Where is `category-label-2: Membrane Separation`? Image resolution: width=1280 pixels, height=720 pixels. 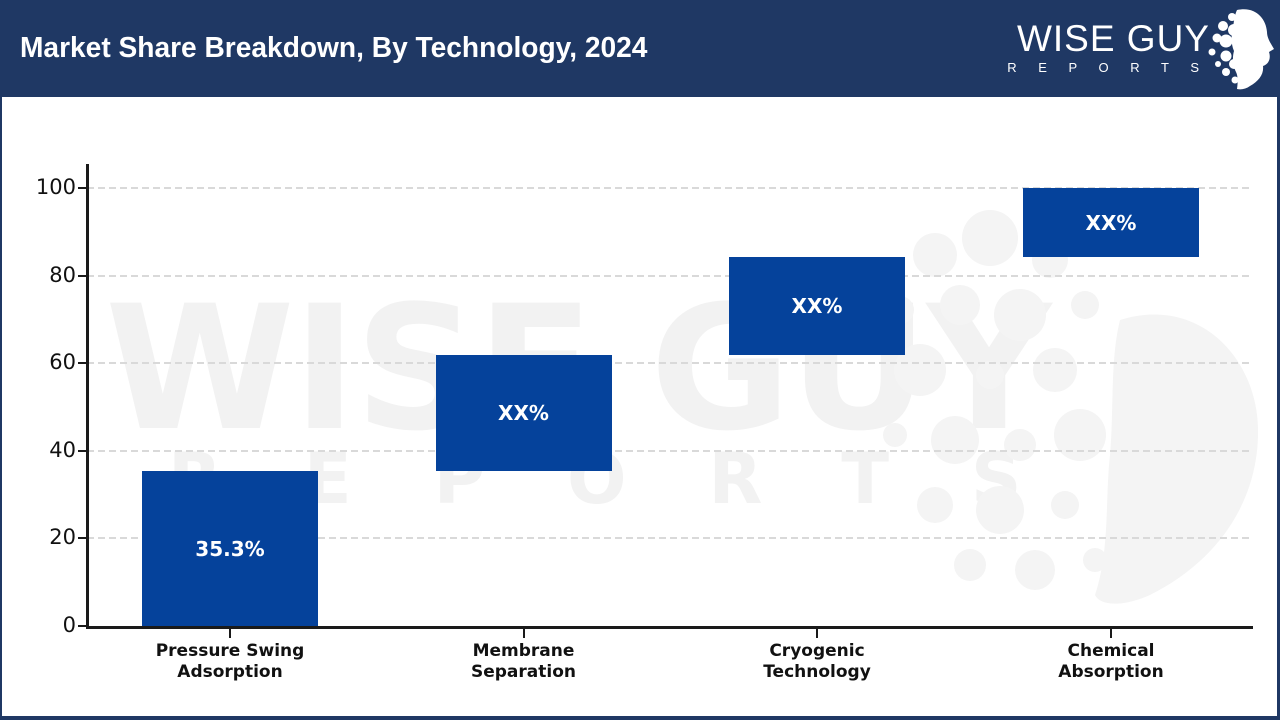
category-label-2: Membrane Separation is located at coordinates (523, 662).